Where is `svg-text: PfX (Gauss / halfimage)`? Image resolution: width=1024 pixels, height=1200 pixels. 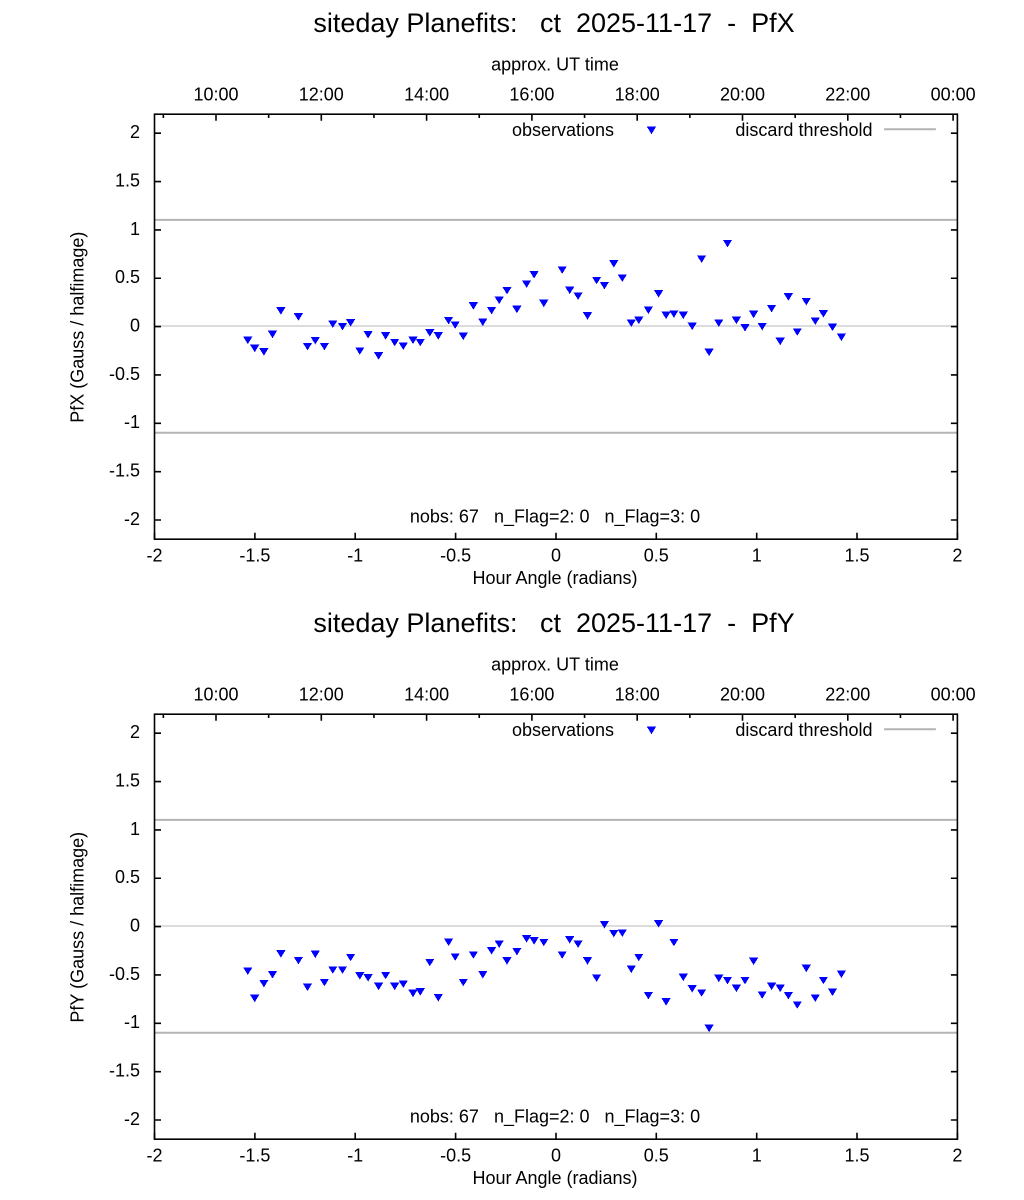
svg-text: PfX (Gauss / halfimage) is located at coordinates (78, 327).